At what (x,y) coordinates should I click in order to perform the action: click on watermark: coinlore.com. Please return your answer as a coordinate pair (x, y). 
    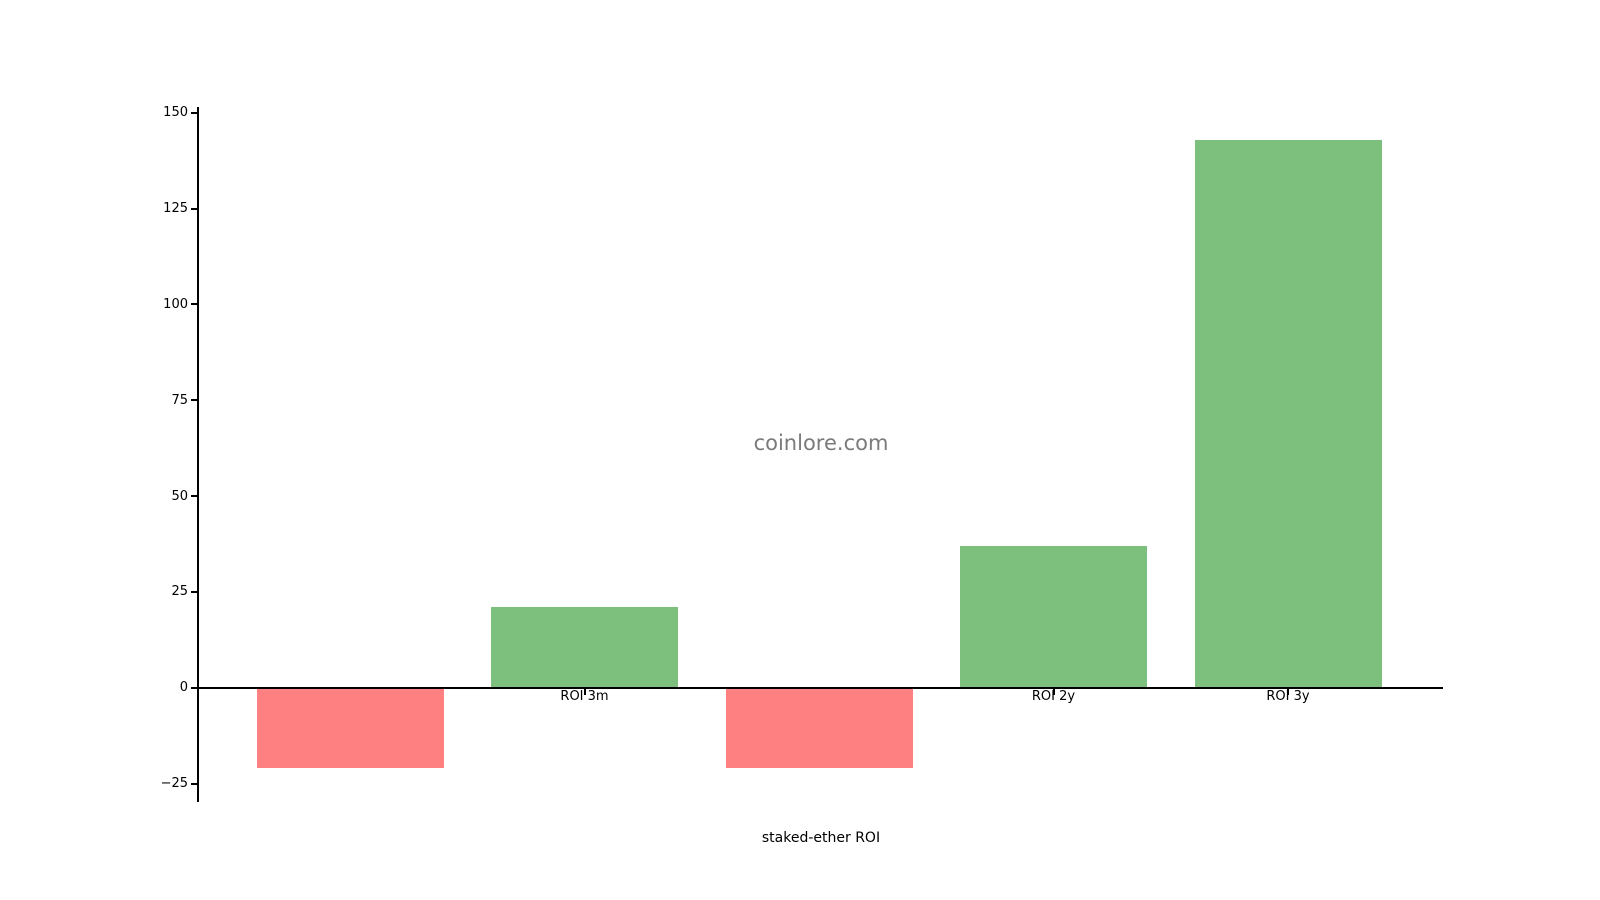
    Looking at the image, I should click on (821, 443).